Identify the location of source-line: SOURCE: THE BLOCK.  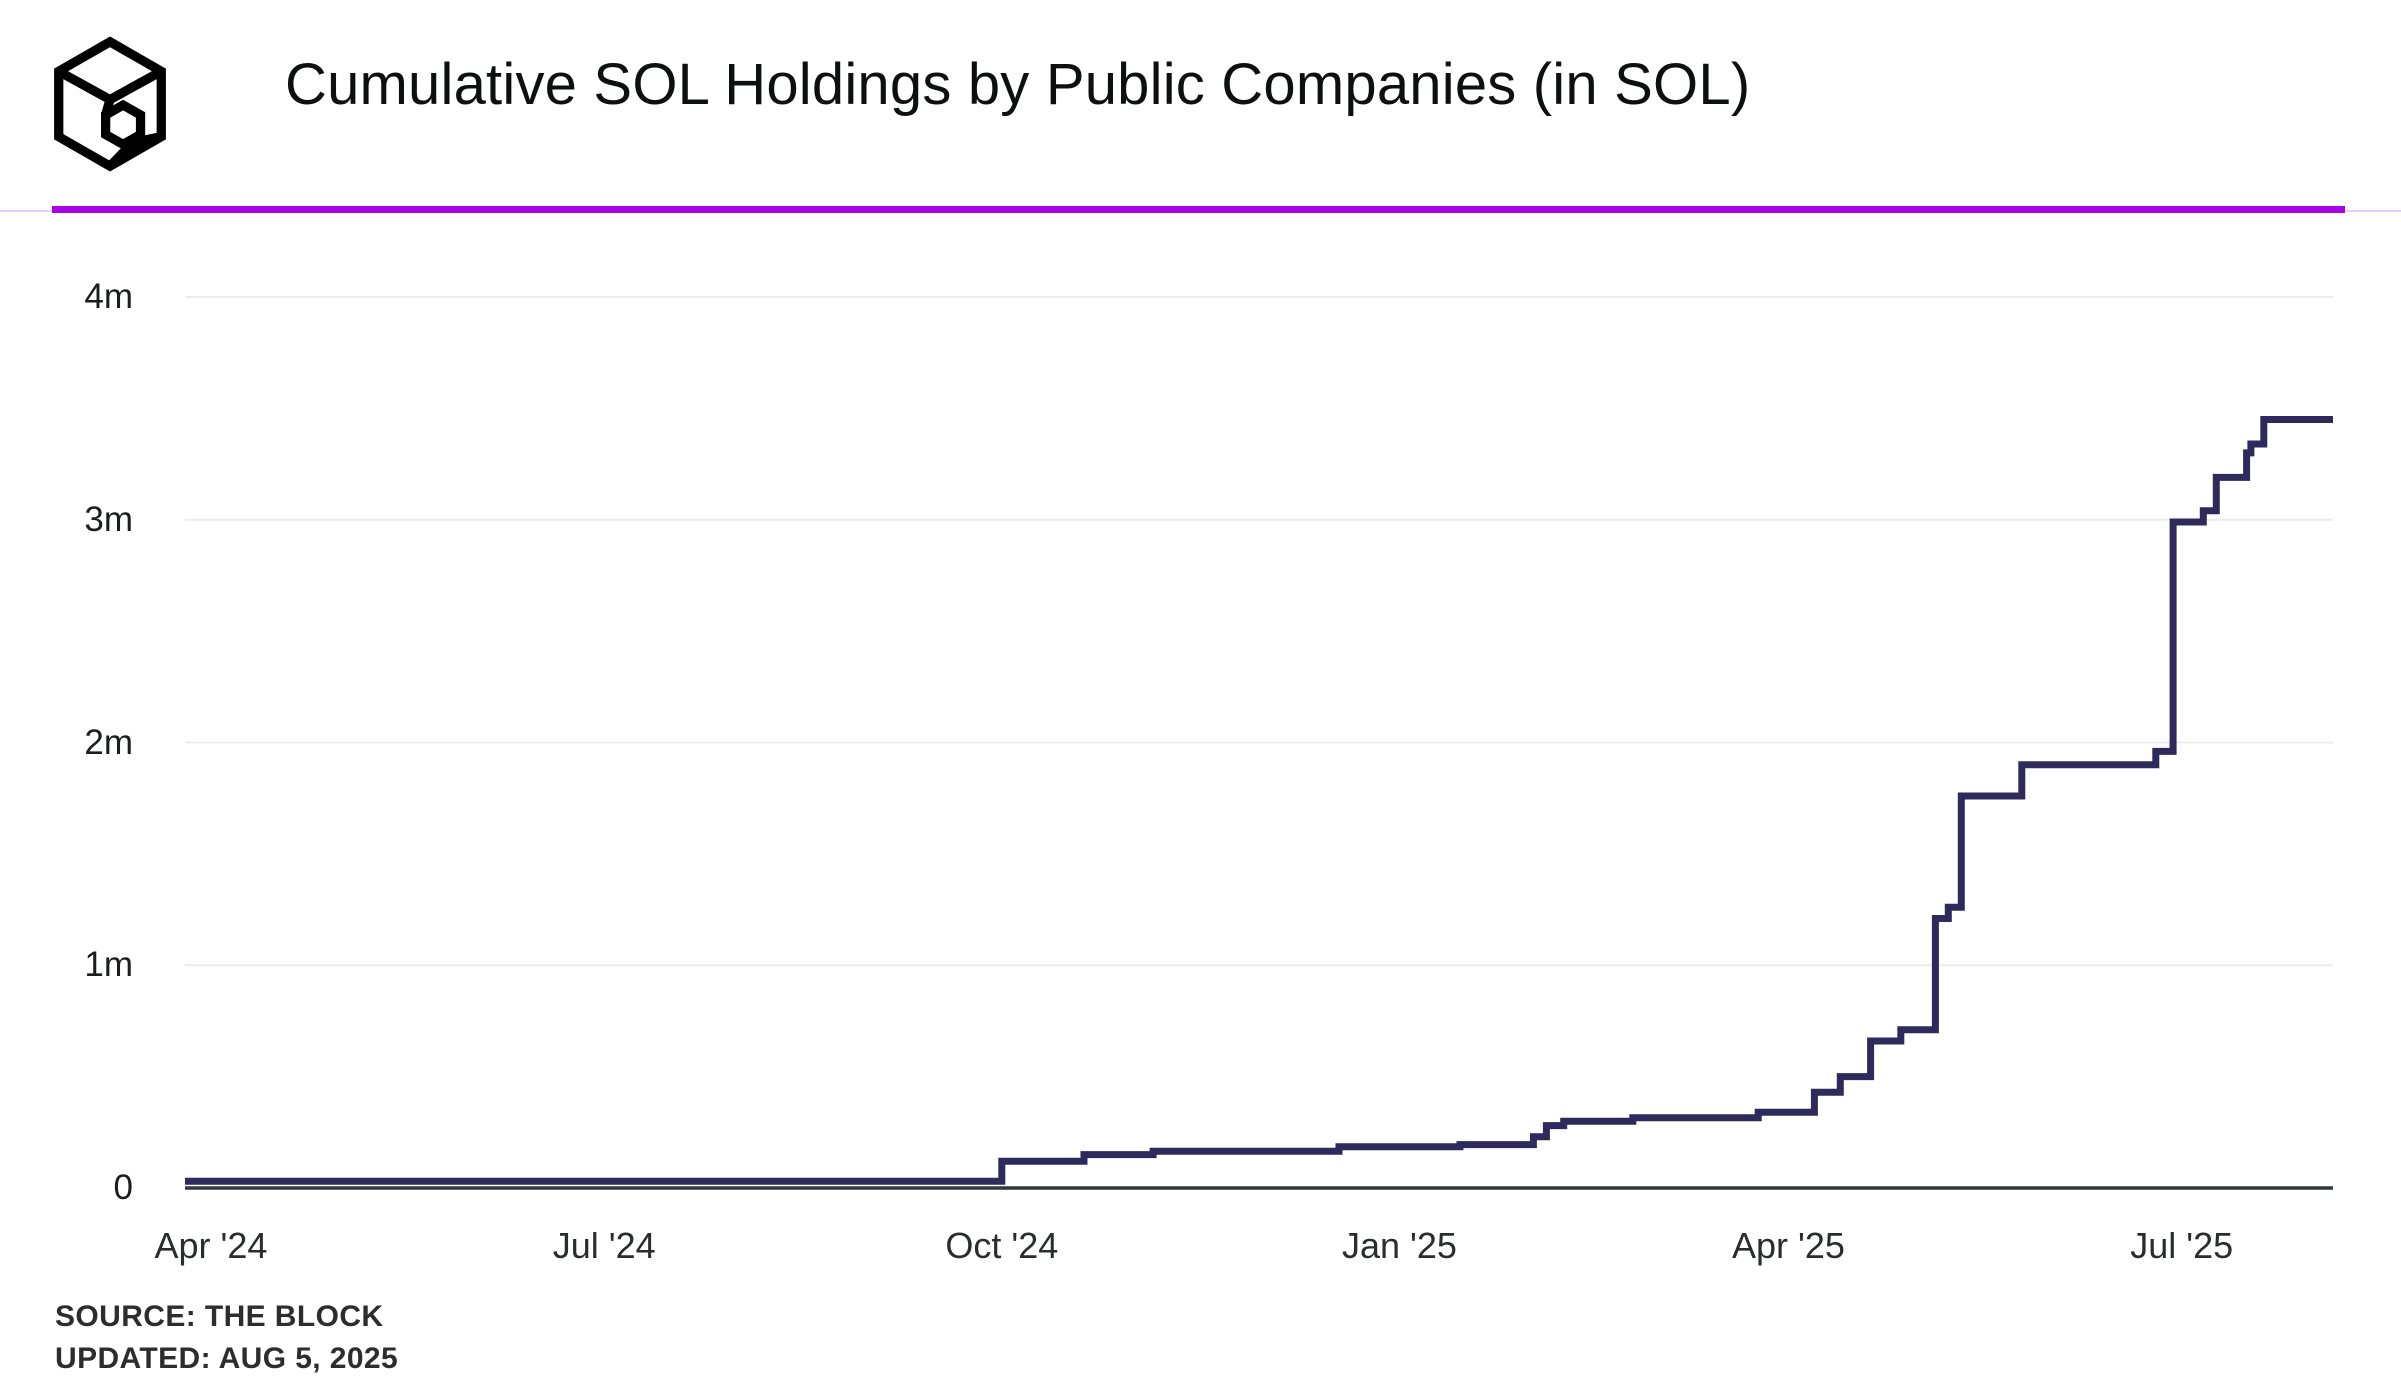
(219, 1316).